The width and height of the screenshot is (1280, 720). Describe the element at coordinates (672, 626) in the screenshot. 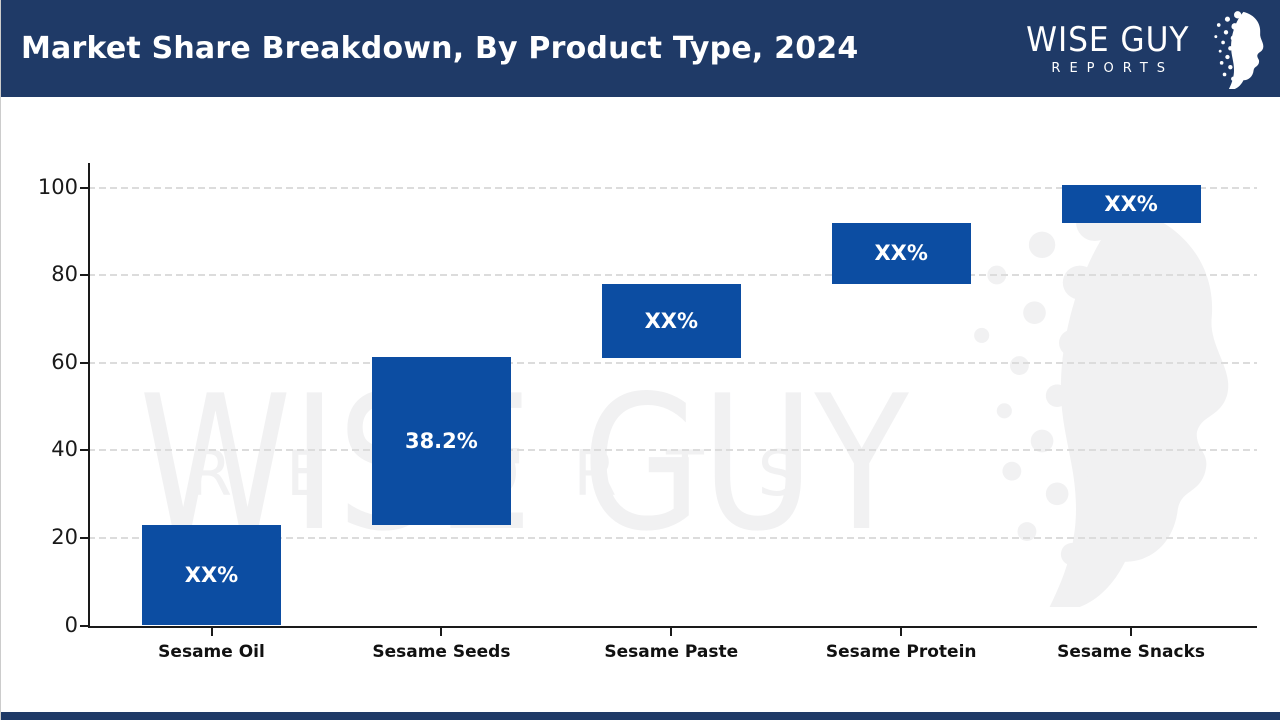

I see `x-axis-line` at that location.